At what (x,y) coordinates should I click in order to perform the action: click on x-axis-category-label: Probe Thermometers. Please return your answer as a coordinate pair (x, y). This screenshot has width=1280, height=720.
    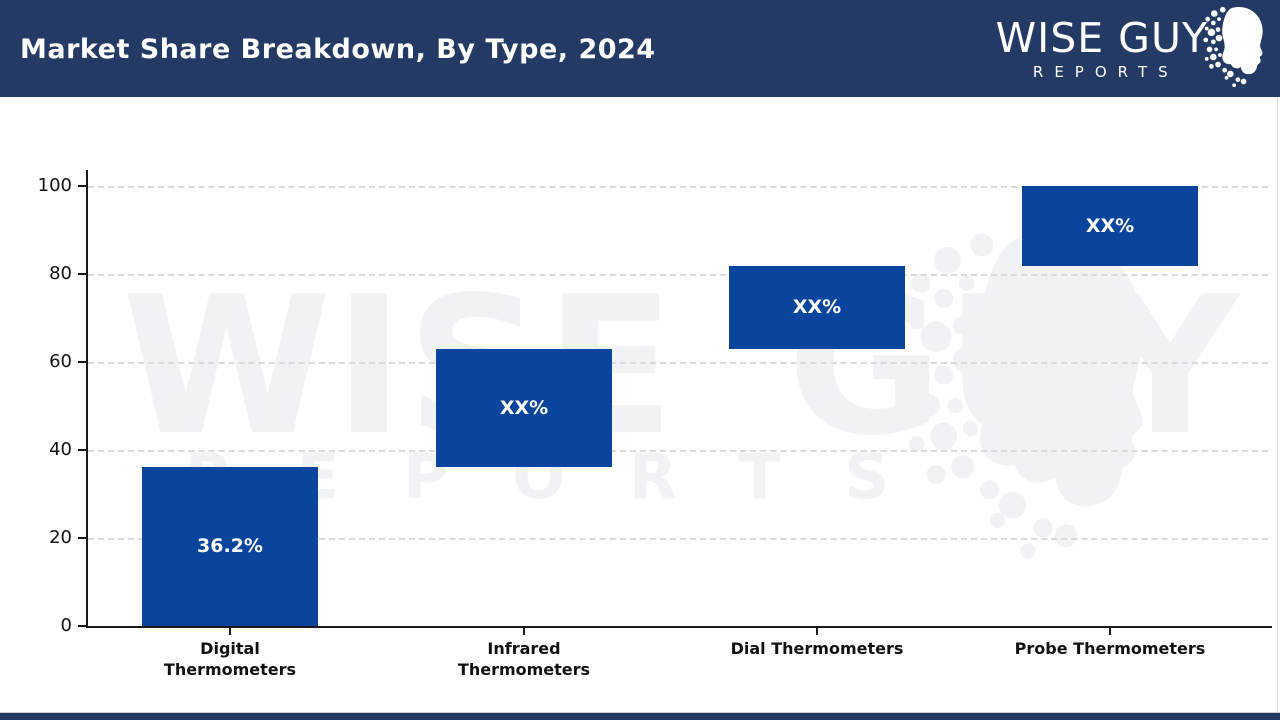
    Looking at the image, I should click on (1110, 648).